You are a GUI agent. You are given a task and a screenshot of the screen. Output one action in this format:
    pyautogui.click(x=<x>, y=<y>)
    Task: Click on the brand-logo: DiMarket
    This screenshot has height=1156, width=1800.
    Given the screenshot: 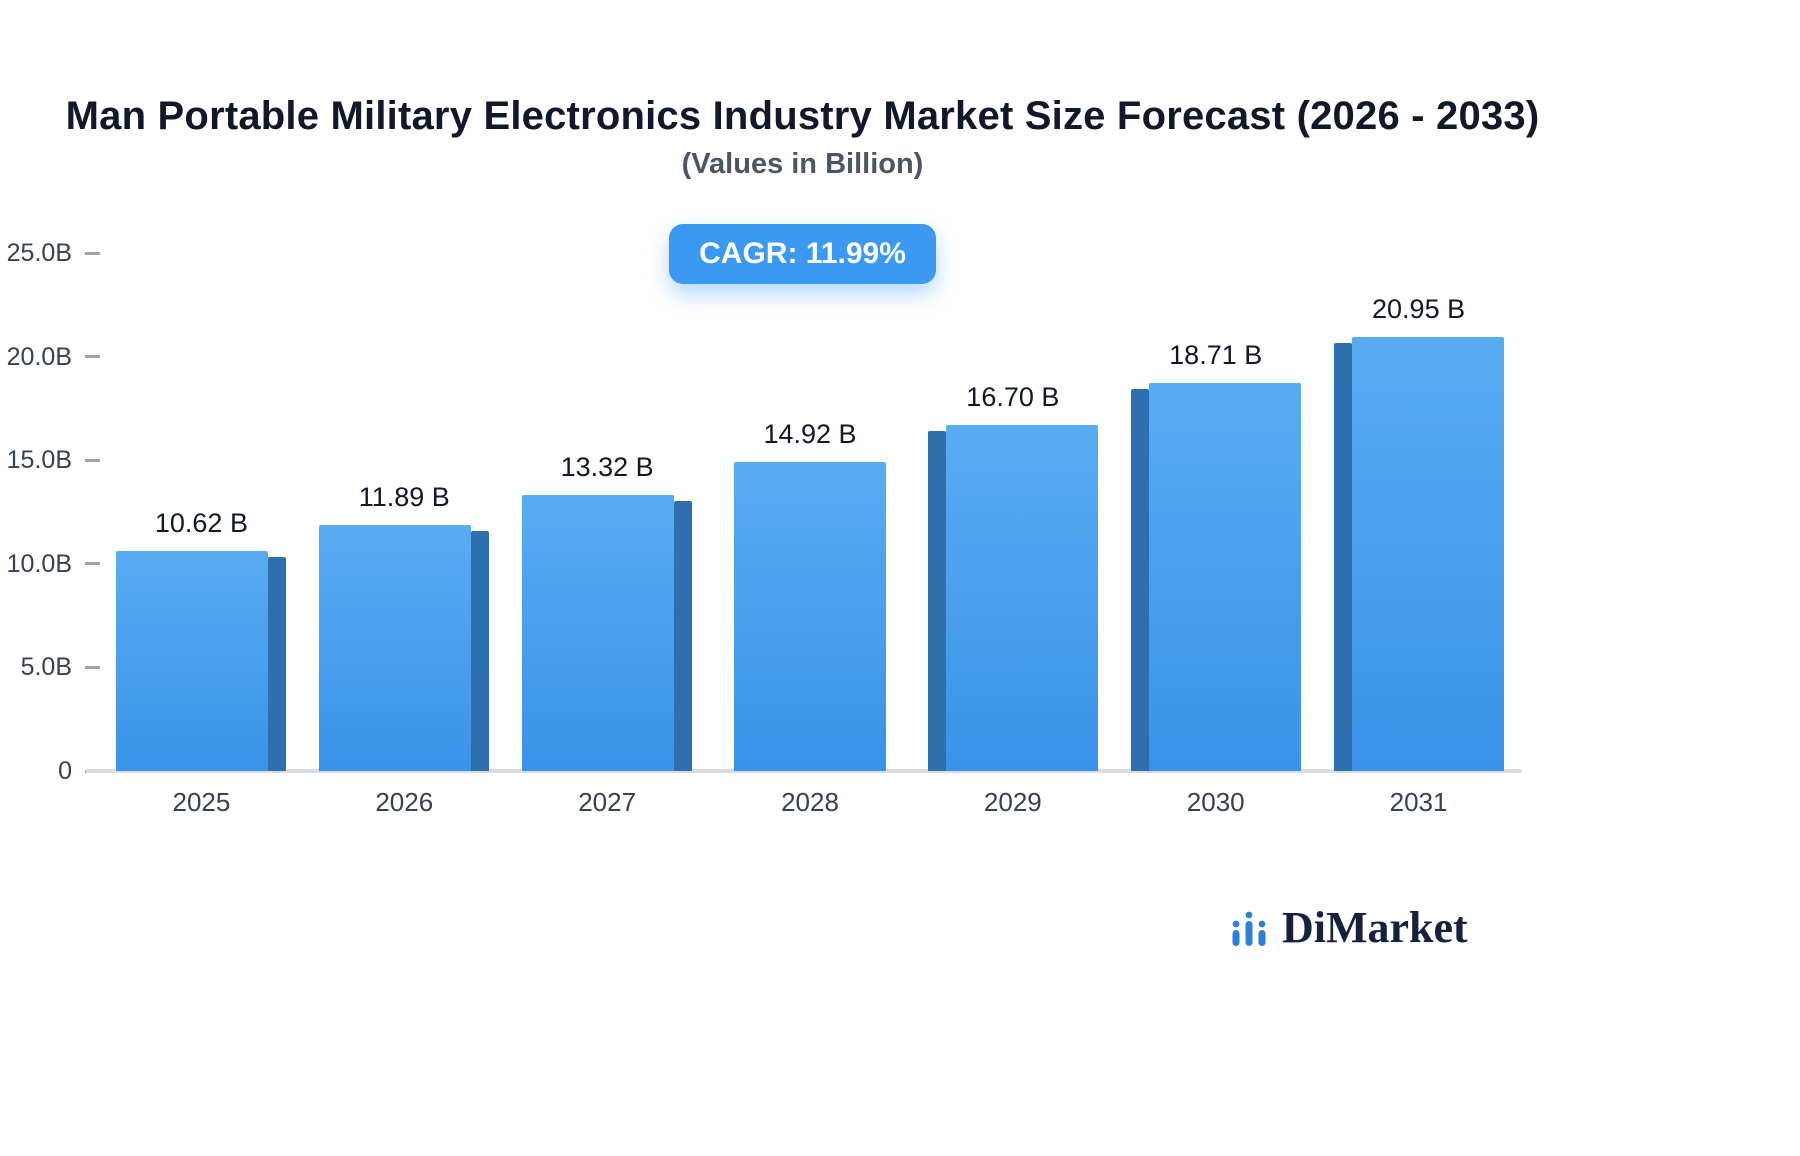 What is the action you would take?
    pyautogui.click(x=1348, y=927)
    